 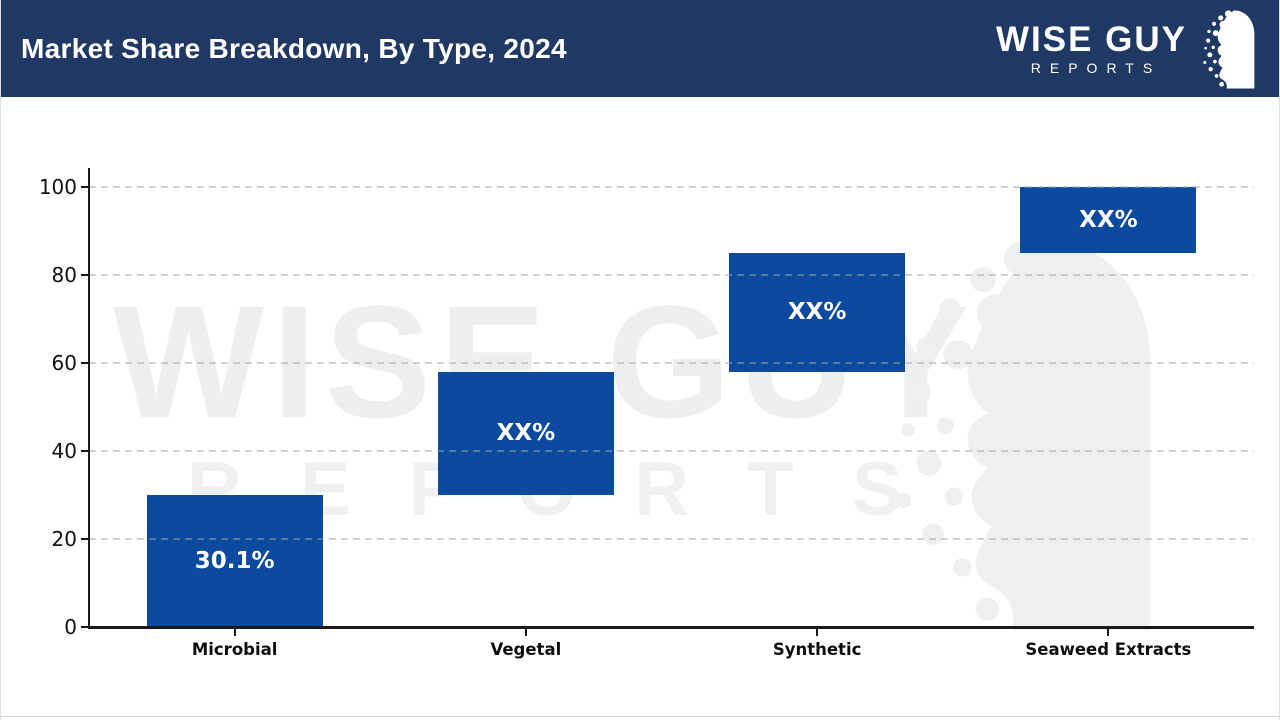 I want to click on logo-text: WISE GUY REPORTS, so click(x=1091, y=49).